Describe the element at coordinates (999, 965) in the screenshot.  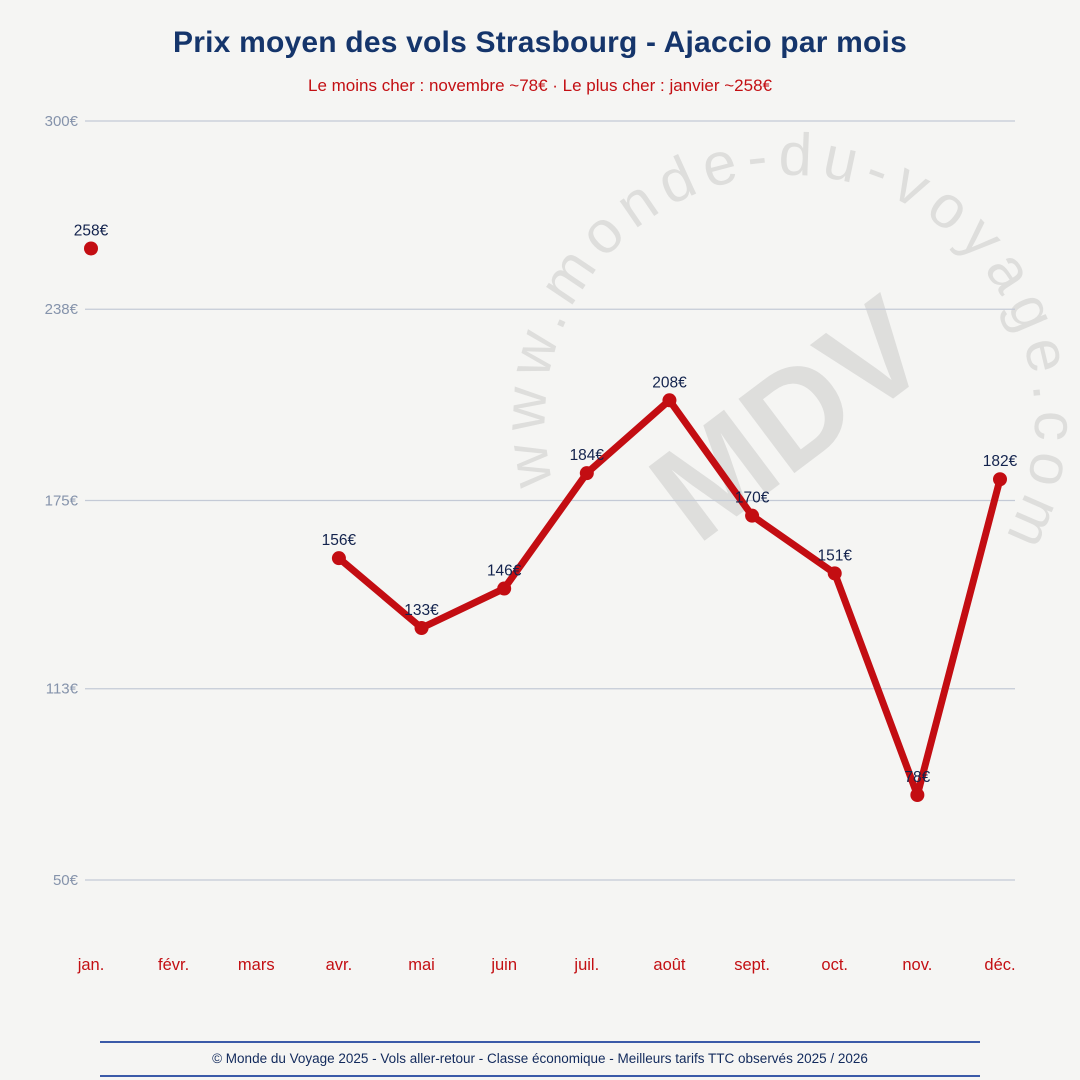
I see `x-axis-tick-label: déc.` at that location.